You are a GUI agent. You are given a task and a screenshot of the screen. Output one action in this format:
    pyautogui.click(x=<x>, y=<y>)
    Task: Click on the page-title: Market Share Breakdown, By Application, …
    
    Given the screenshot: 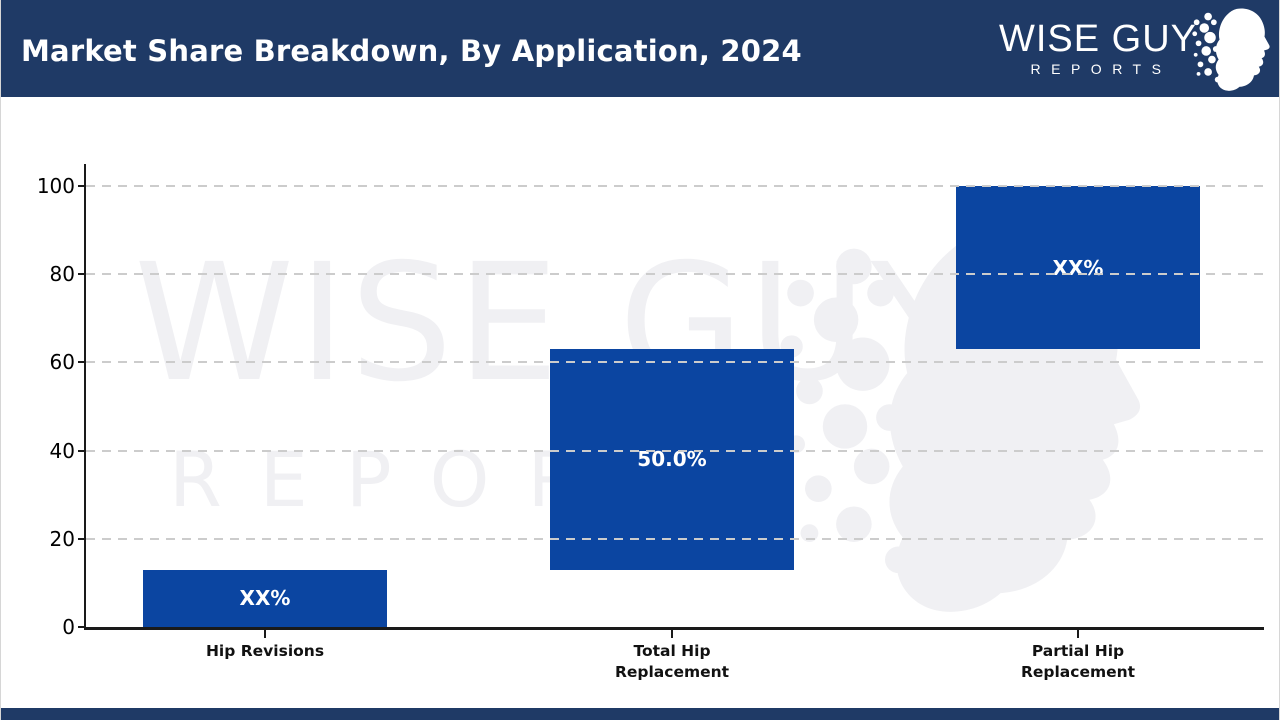 What is the action you would take?
    pyautogui.click(x=411, y=51)
    